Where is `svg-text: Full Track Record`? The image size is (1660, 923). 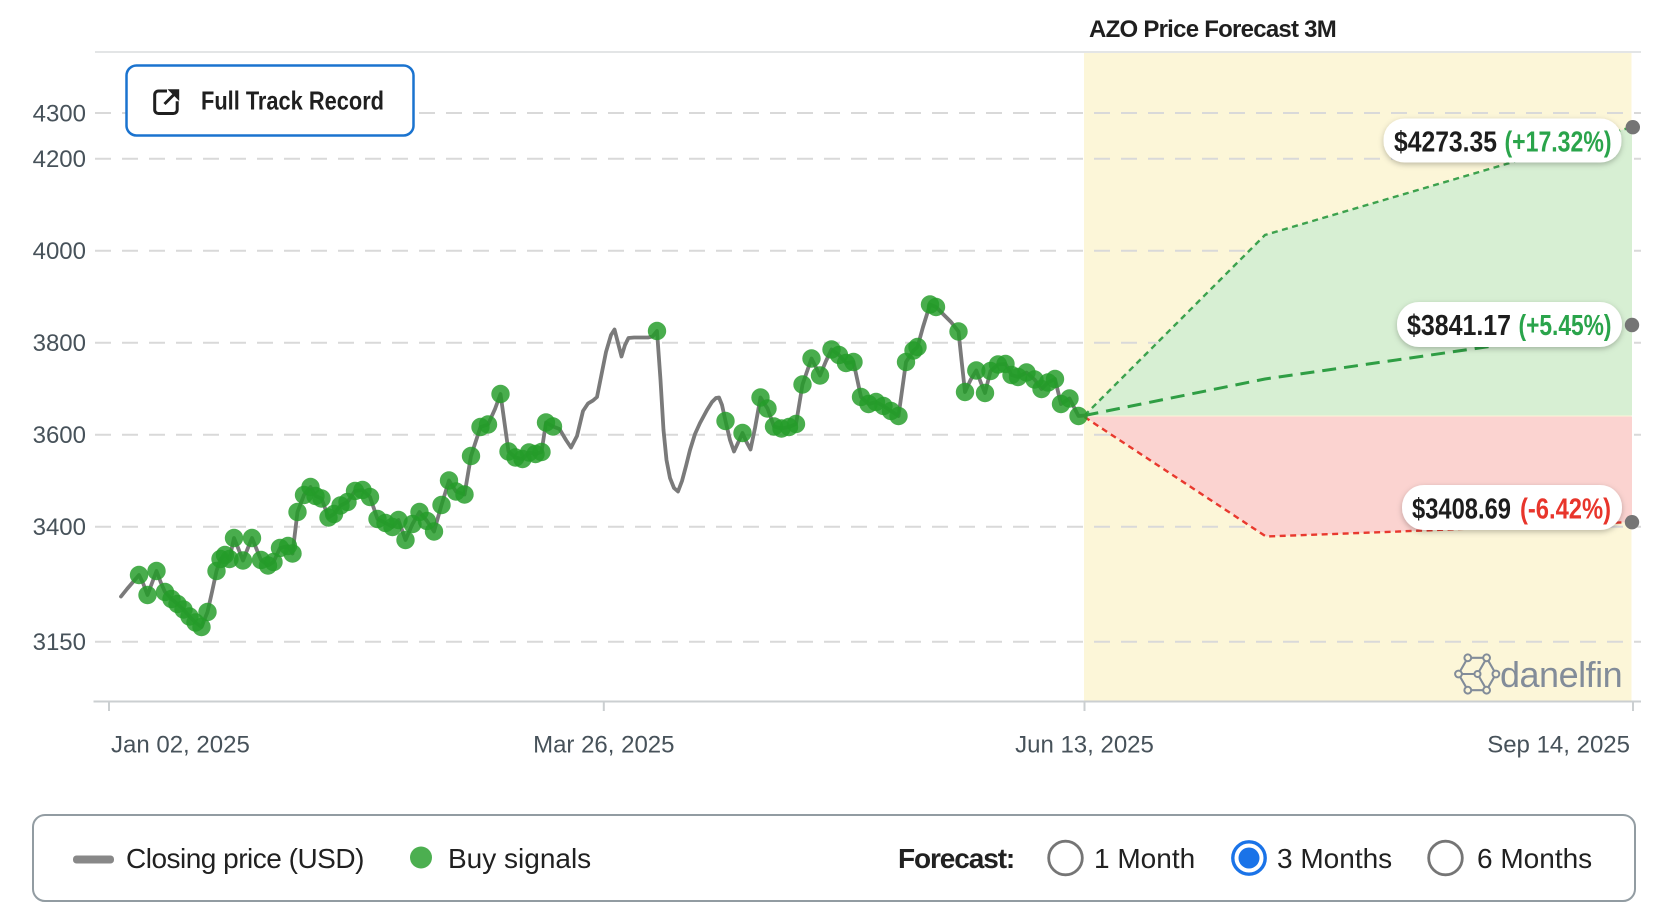
svg-text: Full Track Record is located at coordinates (292, 101).